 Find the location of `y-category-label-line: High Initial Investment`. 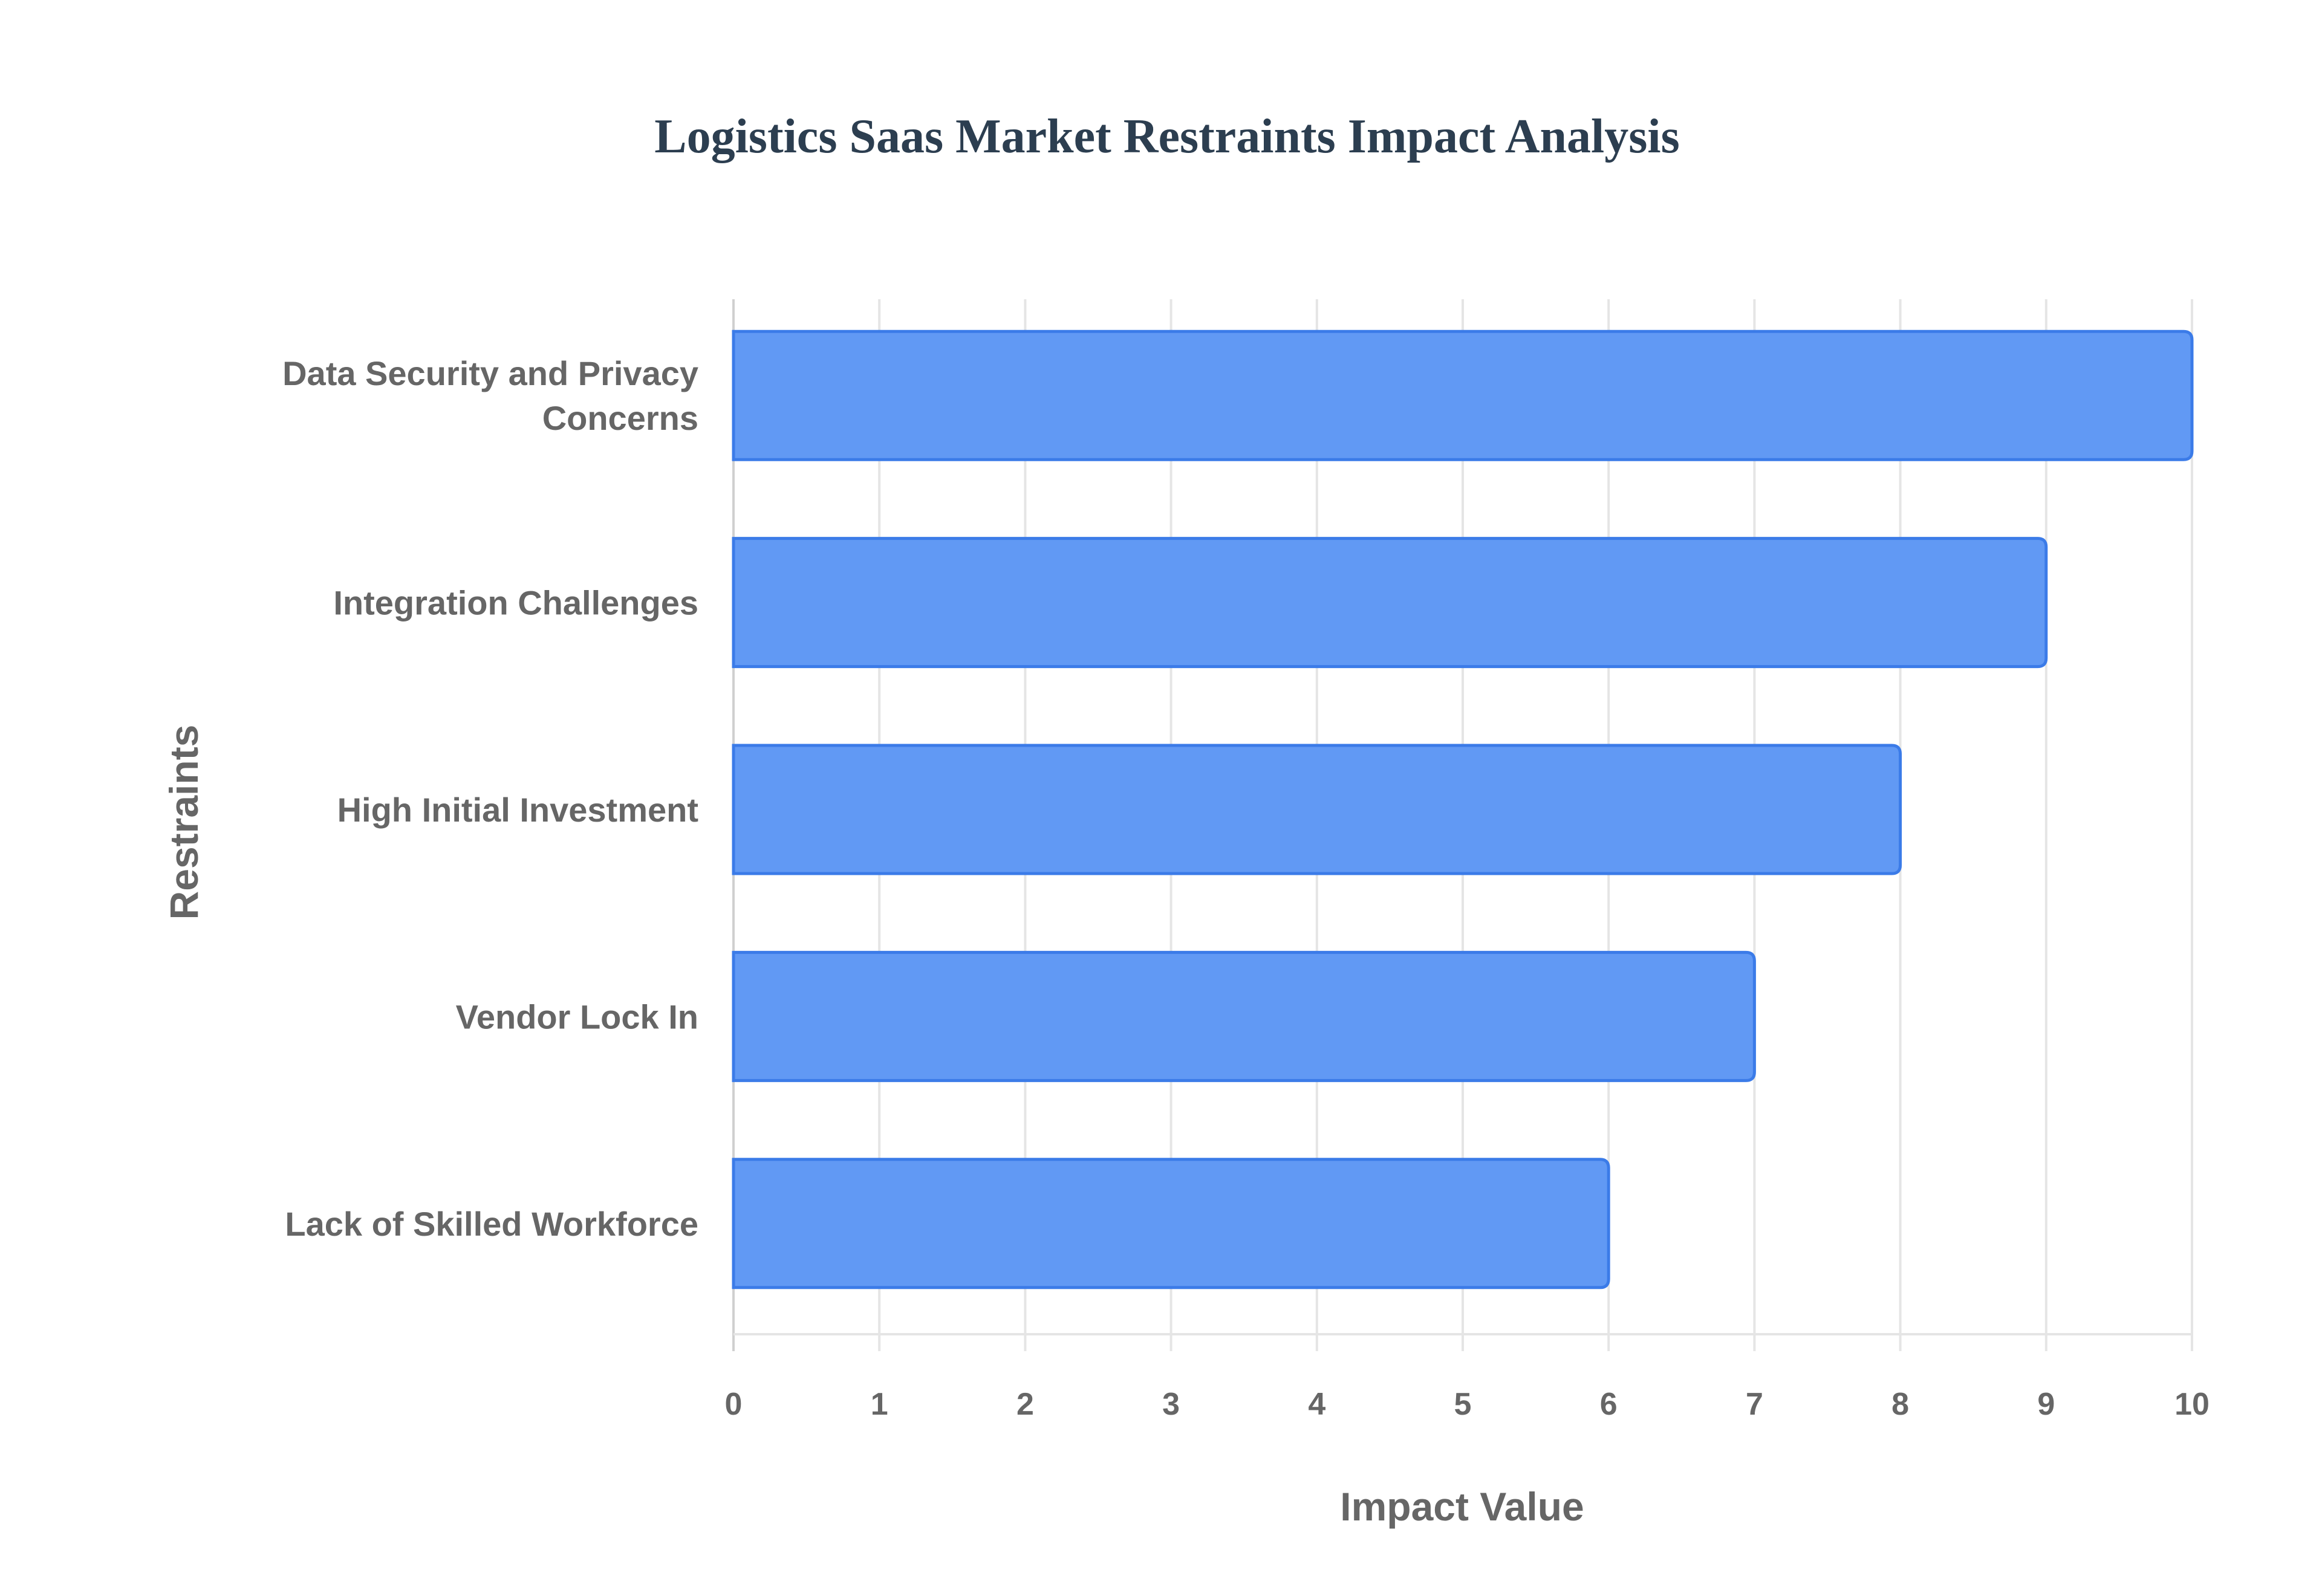

y-category-label-line: High Initial Investment is located at coordinates (517, 810).